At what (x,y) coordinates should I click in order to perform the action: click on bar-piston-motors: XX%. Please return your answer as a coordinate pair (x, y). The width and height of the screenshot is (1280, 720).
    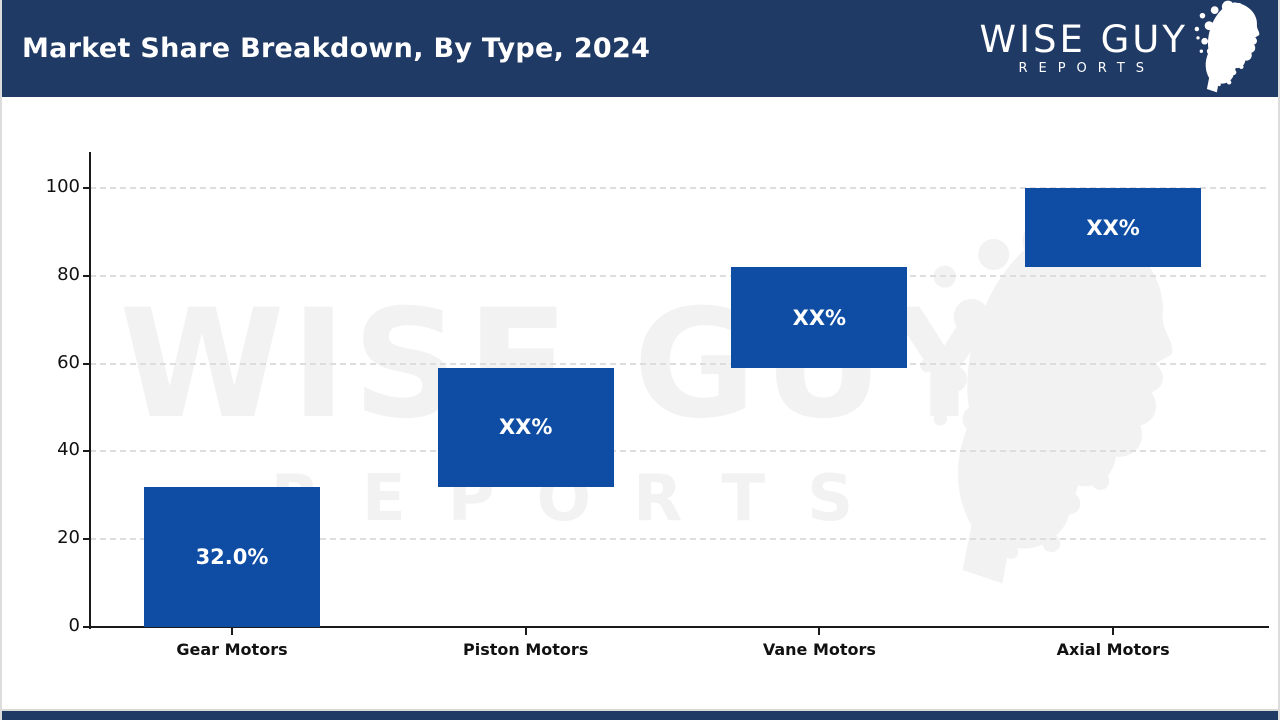
    Looking at the image, I should click on (525, 427).